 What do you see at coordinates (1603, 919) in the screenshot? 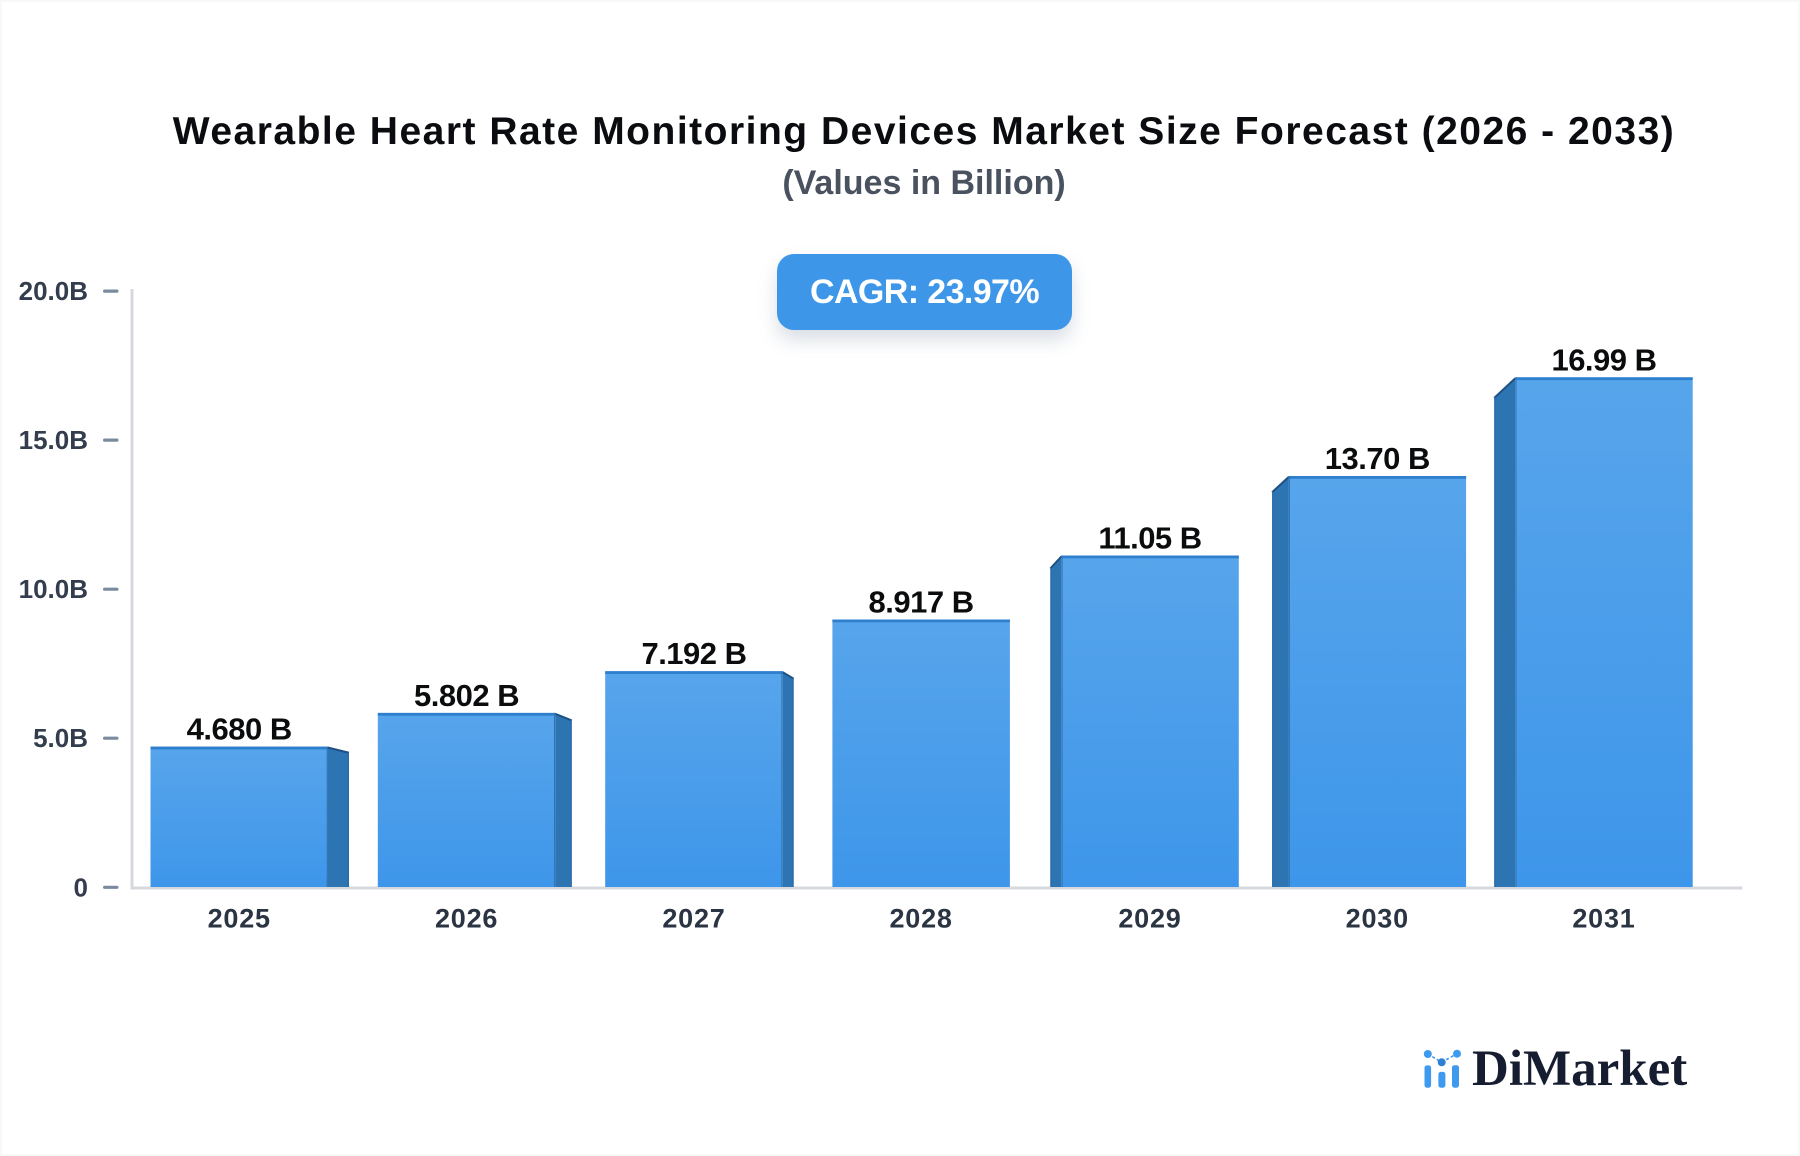
I see `svg-text: 2031` at bounding box center [1603, 919].